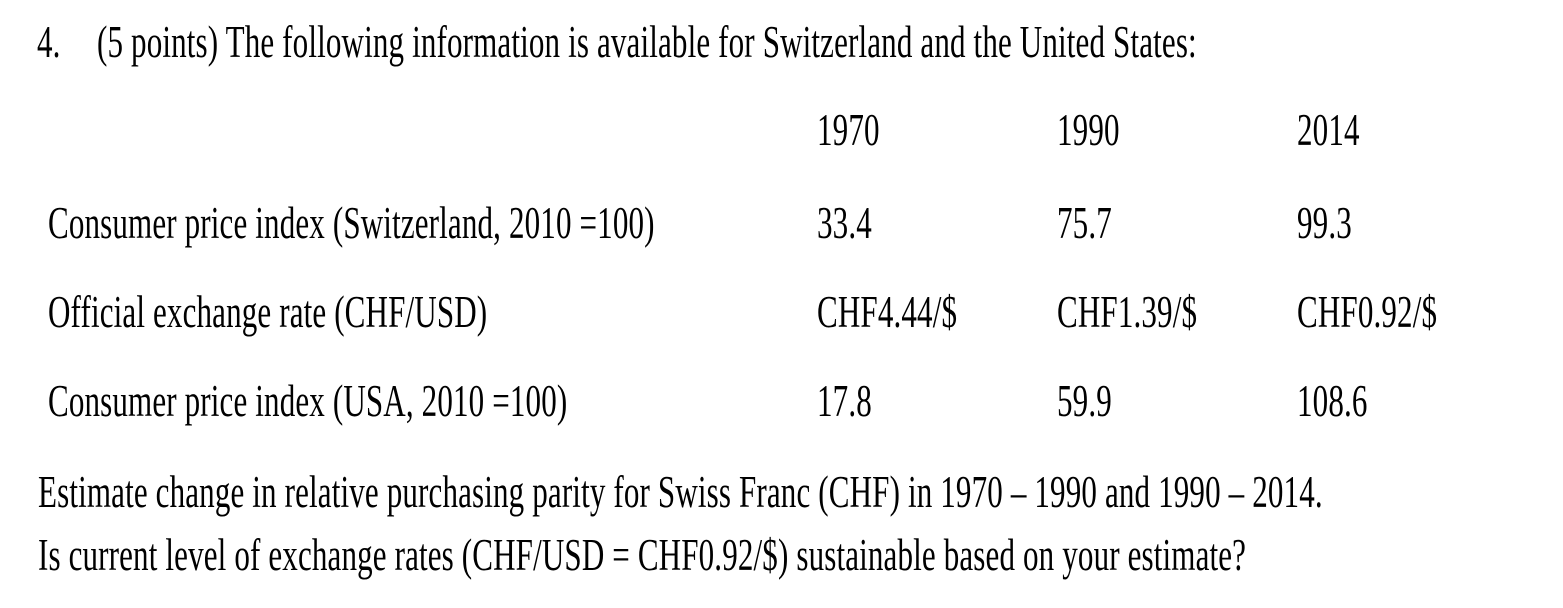 This screenshot has height=608, width=1563. Describe the element at coordinates (1088, 130) in the screenshot. I see `table-column-header-1990: 1990` at that location.